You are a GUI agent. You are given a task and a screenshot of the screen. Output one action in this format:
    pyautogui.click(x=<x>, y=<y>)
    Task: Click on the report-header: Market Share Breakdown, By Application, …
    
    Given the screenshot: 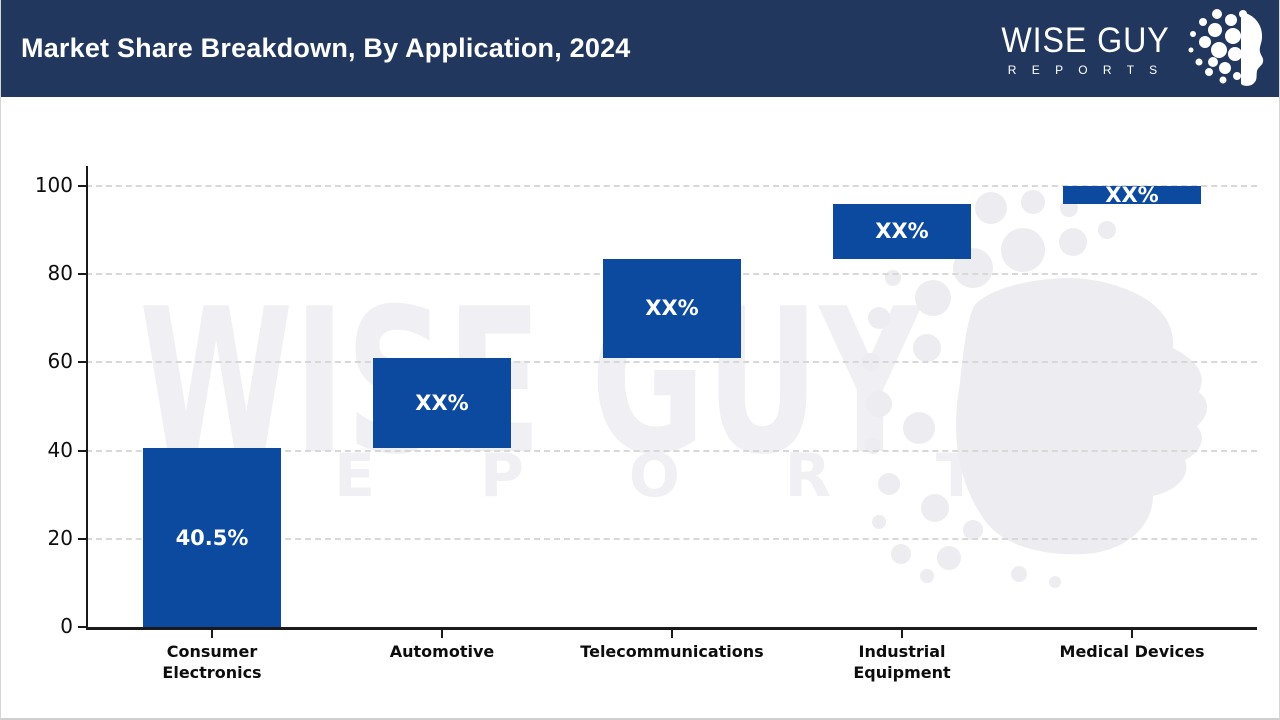 What is the action you would take?
    pyautogui.click(x=640, y=48)
    